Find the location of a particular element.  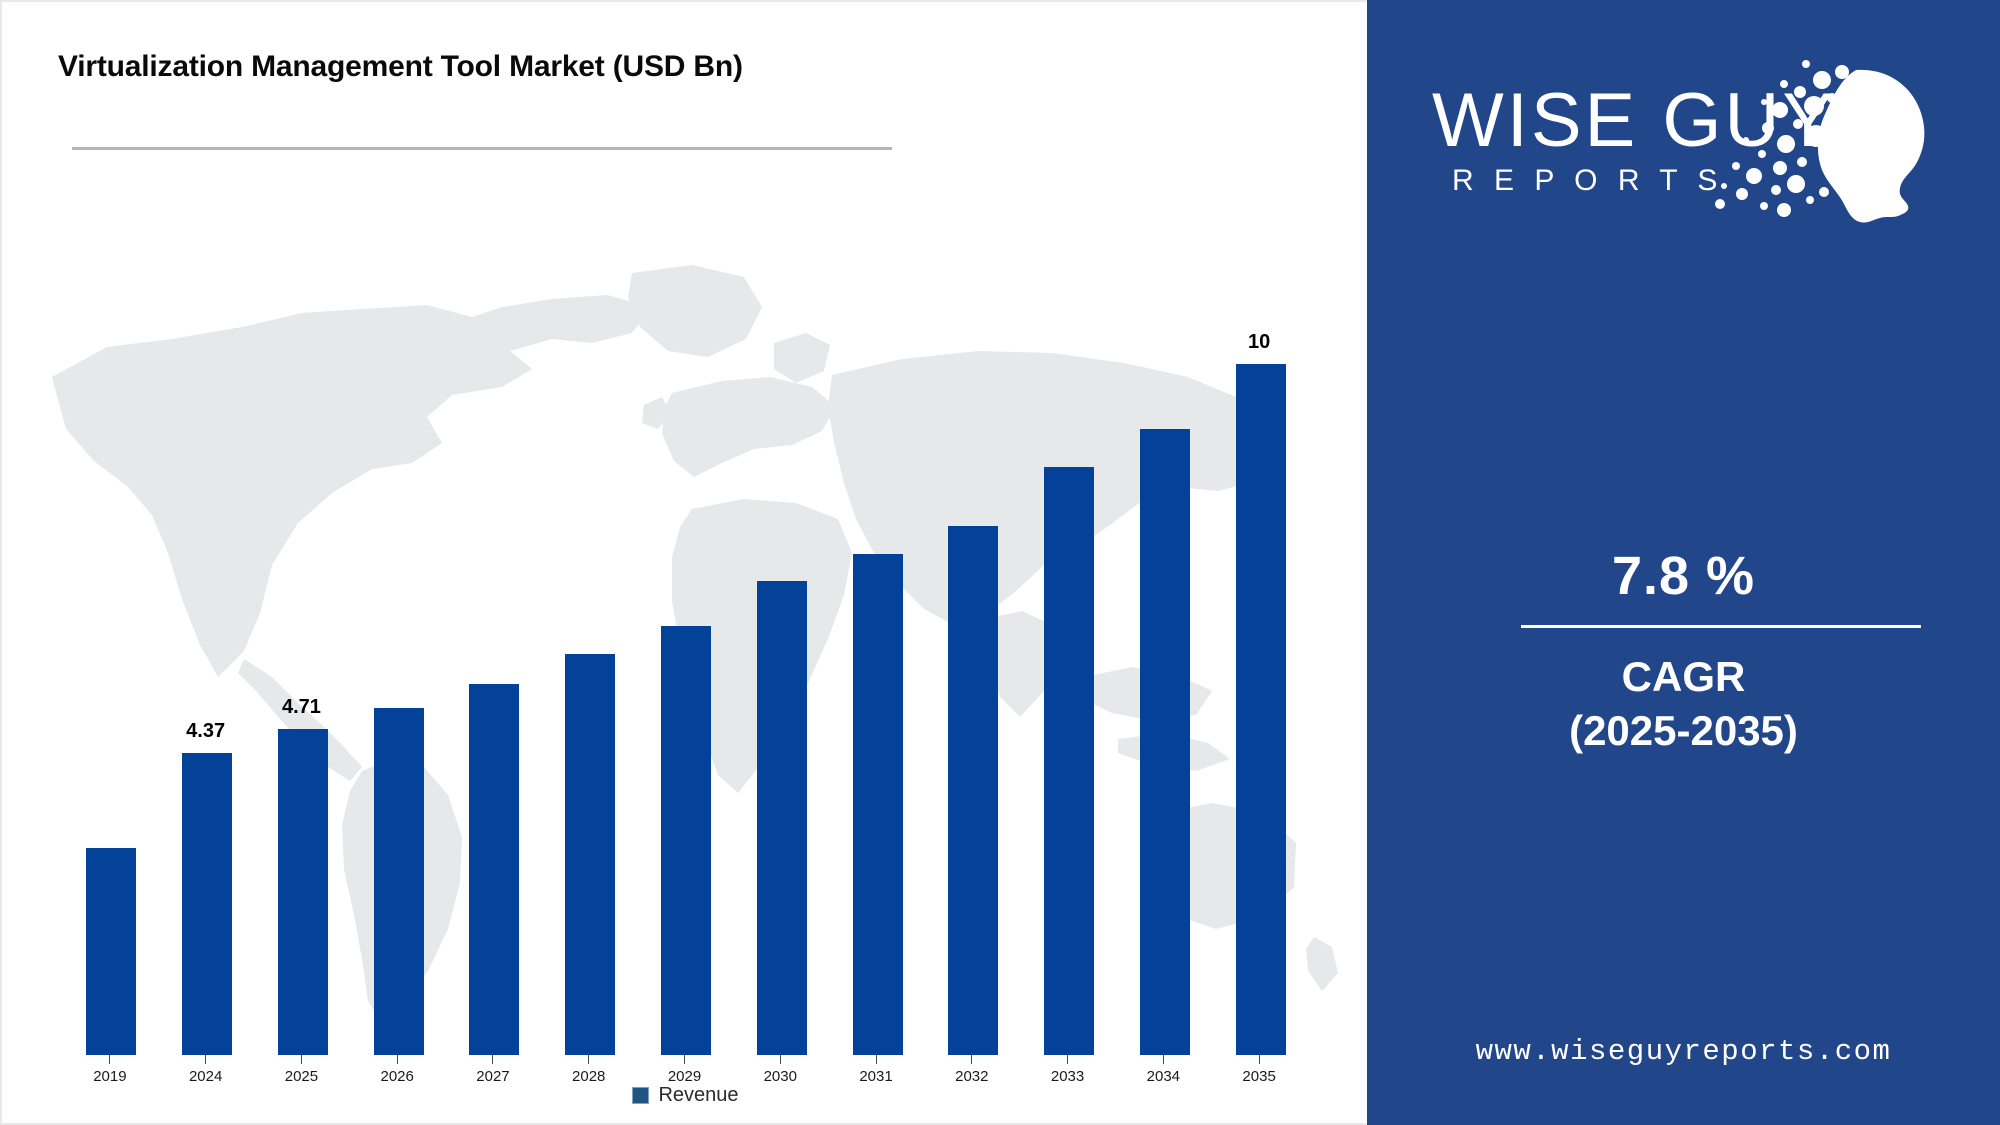

x-tick-2025: 2025 is located at coordinates (301, 1070).